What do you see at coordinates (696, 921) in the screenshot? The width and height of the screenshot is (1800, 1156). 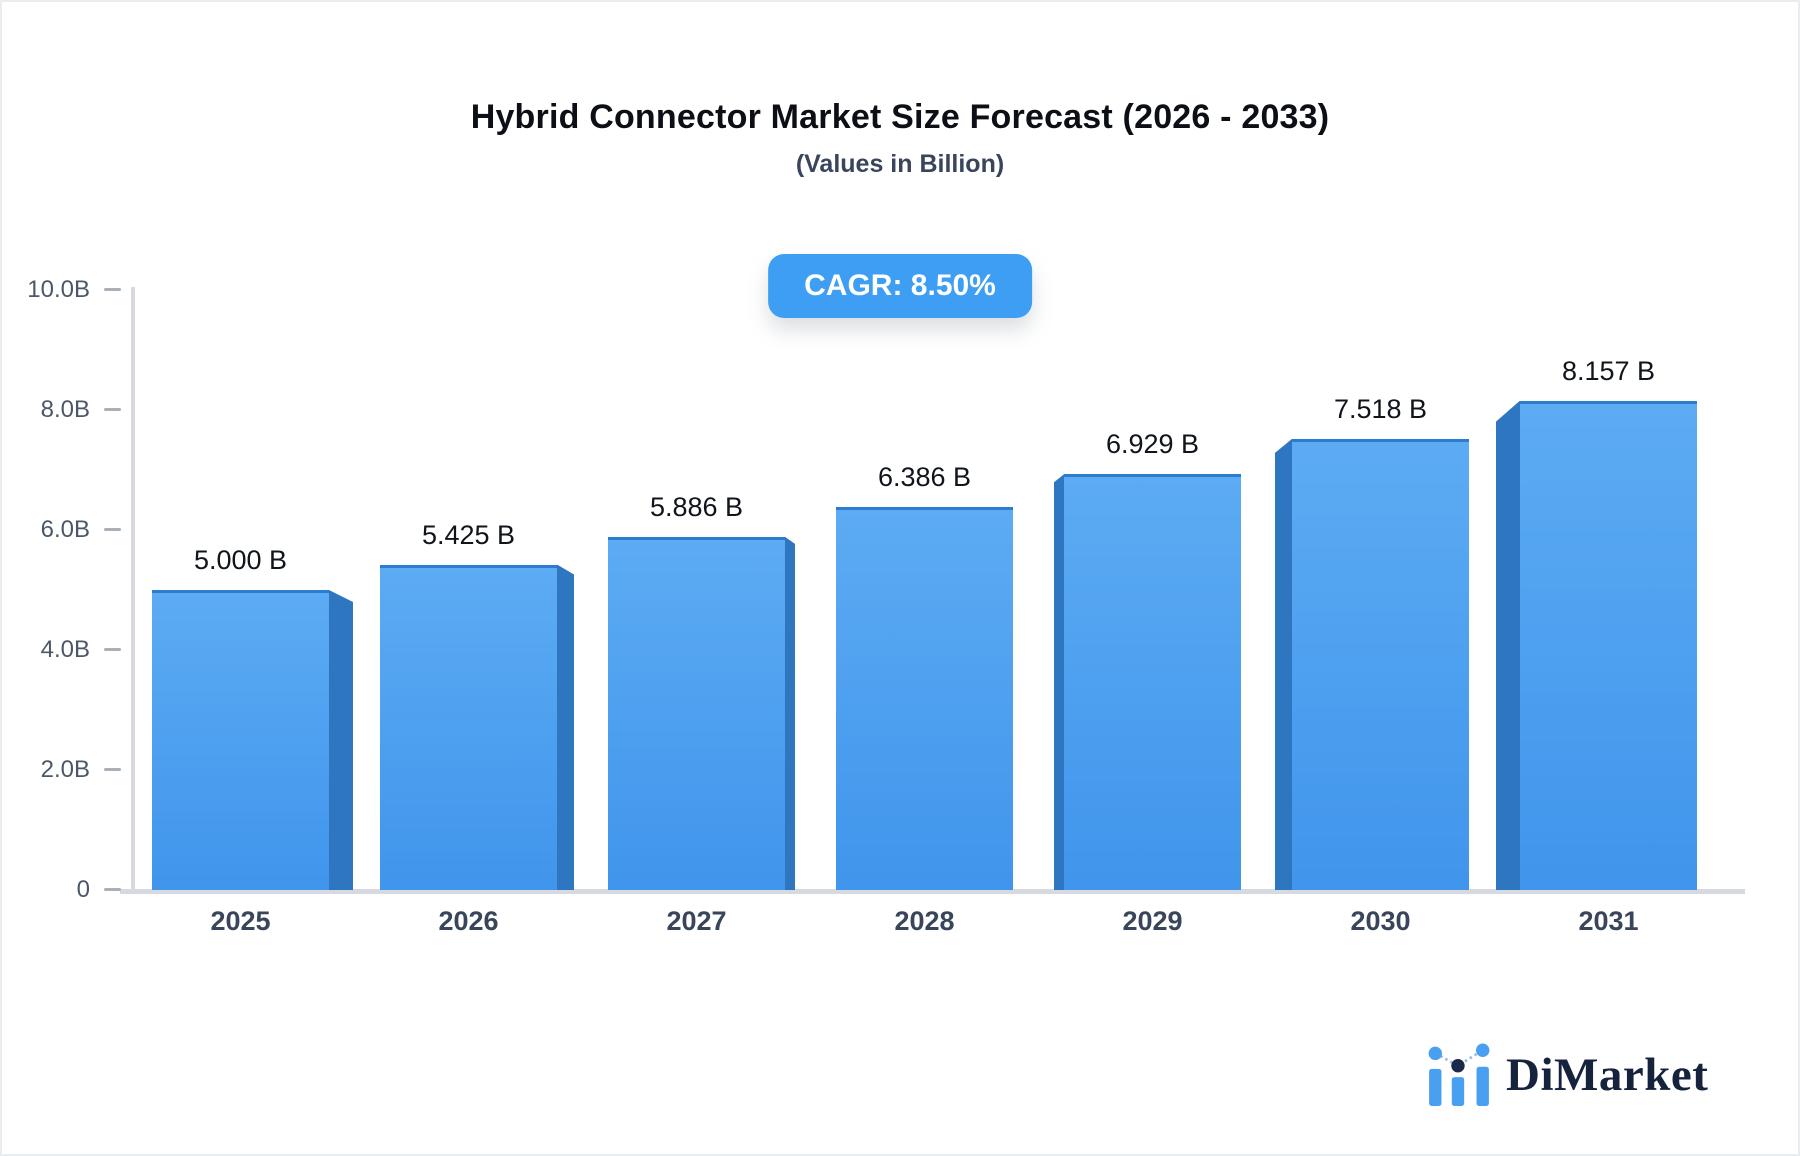 I see `x-axis-label: 2027` at bounding box center [696, 921].